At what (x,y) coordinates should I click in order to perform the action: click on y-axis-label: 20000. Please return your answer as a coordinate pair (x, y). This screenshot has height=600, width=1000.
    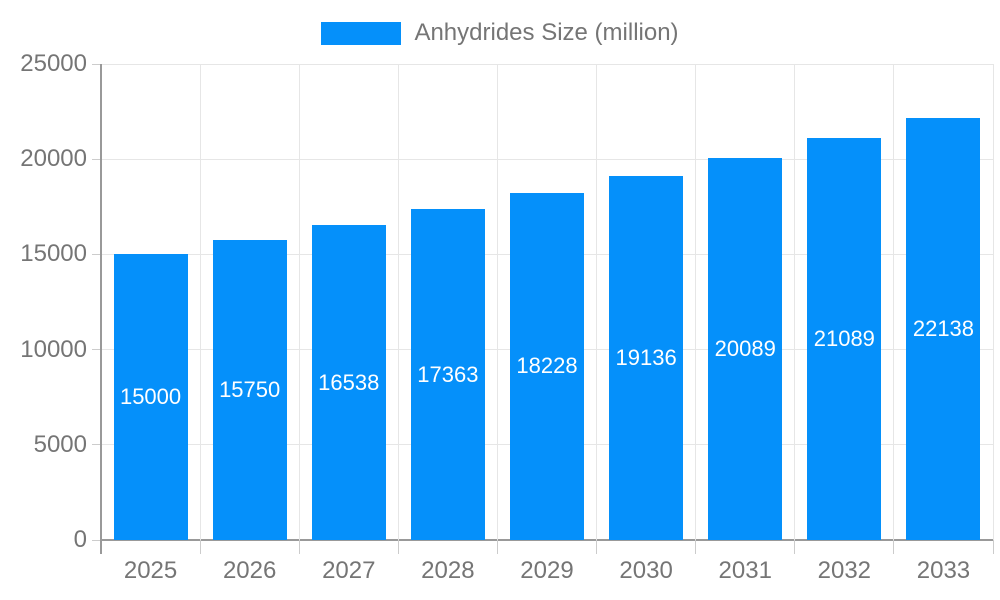
    Looking at the image, I should click on (53, 159).